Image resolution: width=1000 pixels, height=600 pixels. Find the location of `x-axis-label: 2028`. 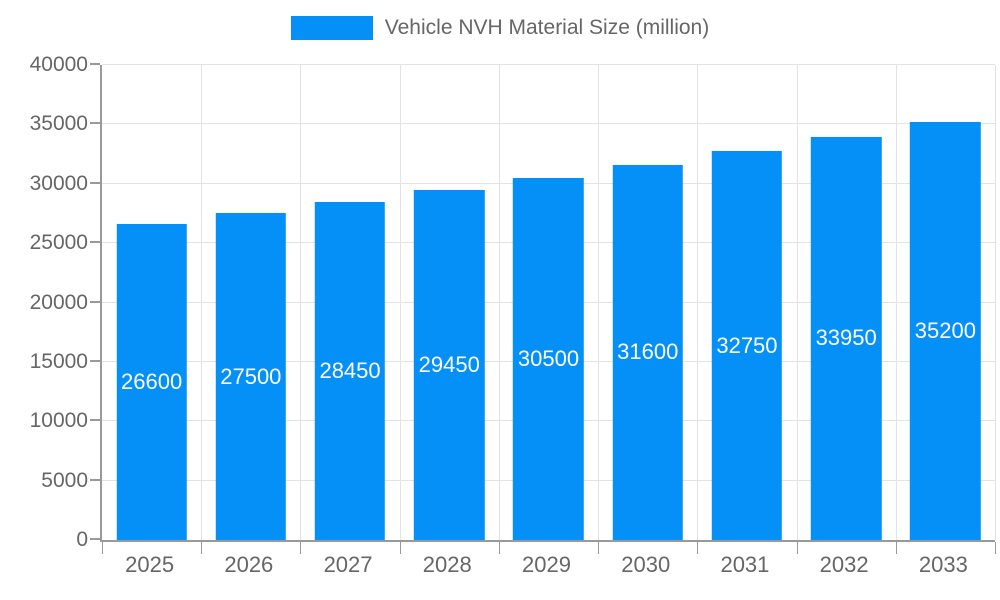

x-axis-label: 2028 is located at coordinates (447, 564).